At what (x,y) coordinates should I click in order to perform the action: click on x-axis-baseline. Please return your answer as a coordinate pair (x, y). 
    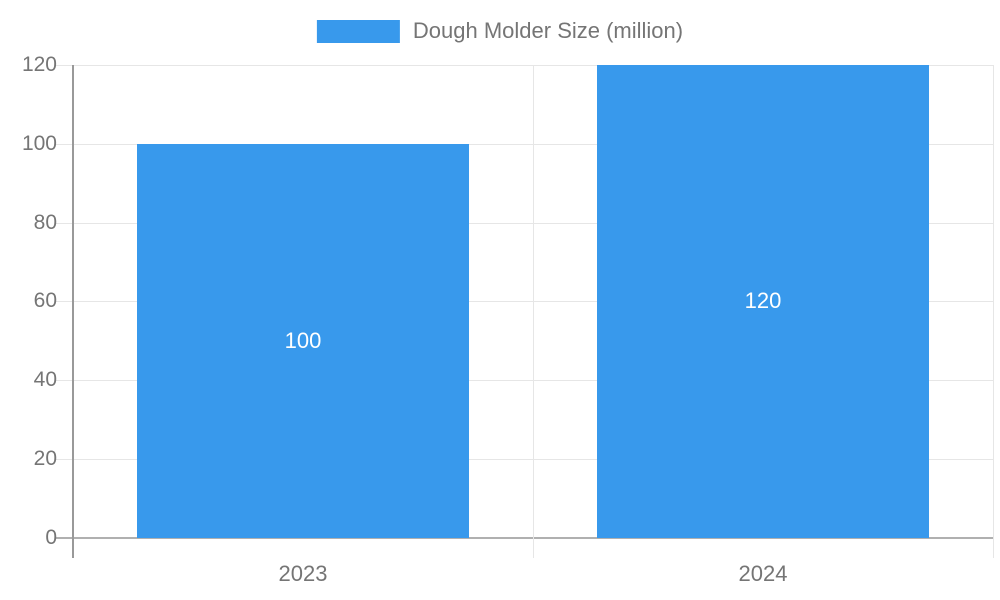
    Looking at the image, I should click on (524, 537).